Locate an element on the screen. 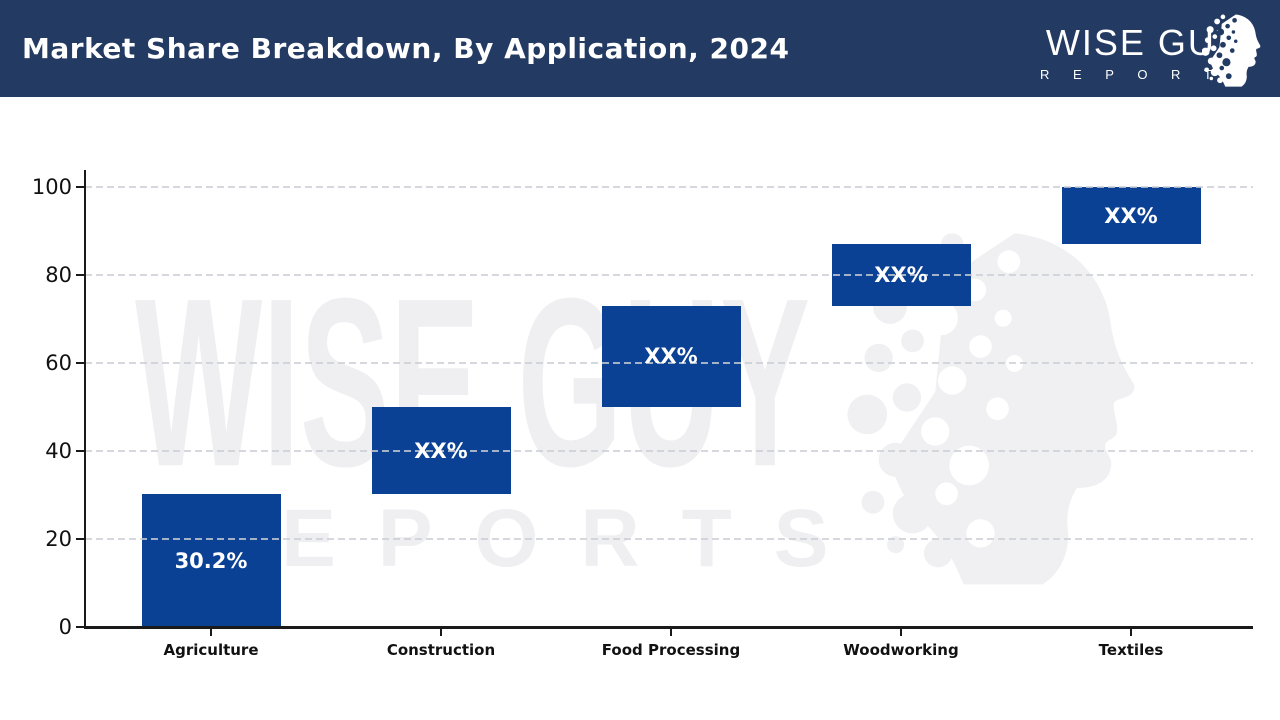  y-tick-label-0: 0 is located at coordinates (65, 627).